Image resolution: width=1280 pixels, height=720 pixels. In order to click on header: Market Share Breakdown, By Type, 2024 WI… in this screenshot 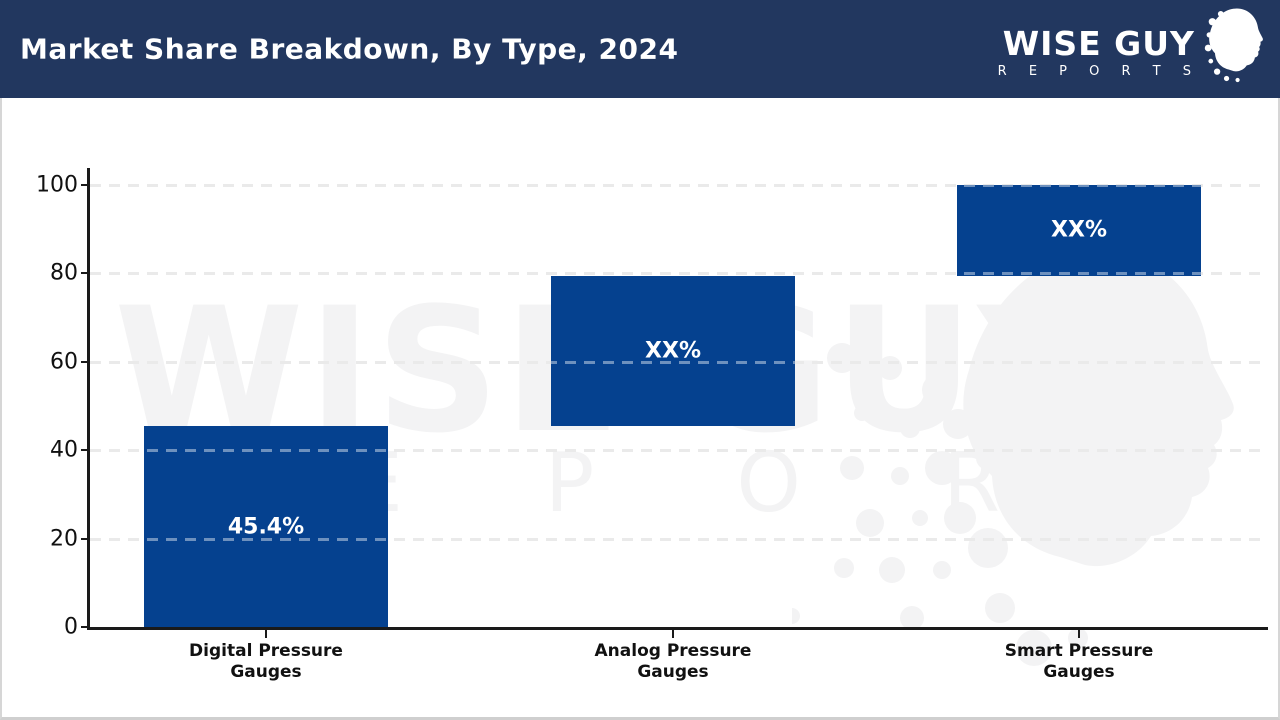, I will do `click(640, 49)`.